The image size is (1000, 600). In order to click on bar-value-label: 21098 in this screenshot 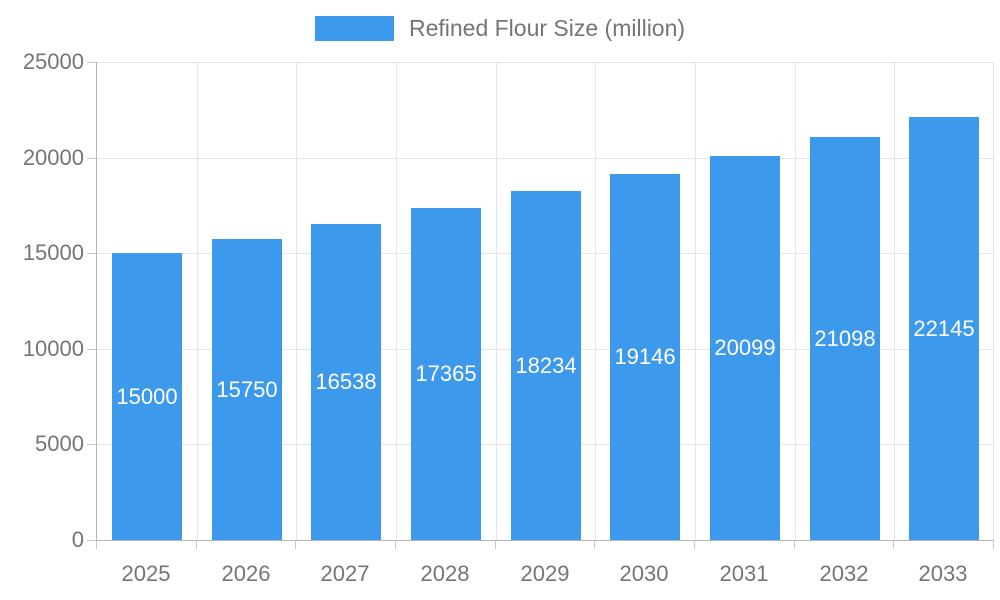, I will do `click(845, 338)`.